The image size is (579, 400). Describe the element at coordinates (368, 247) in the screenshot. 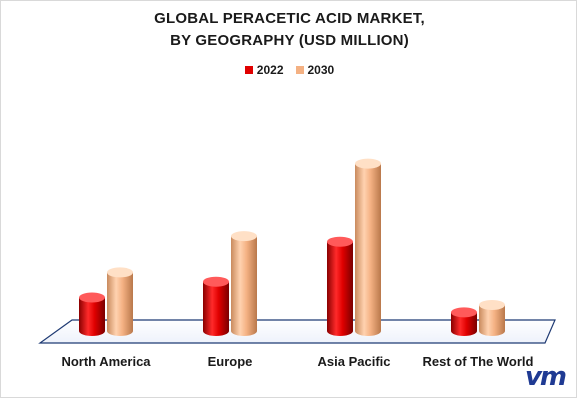

I see `bar-2030-asia-pacific` at that location.